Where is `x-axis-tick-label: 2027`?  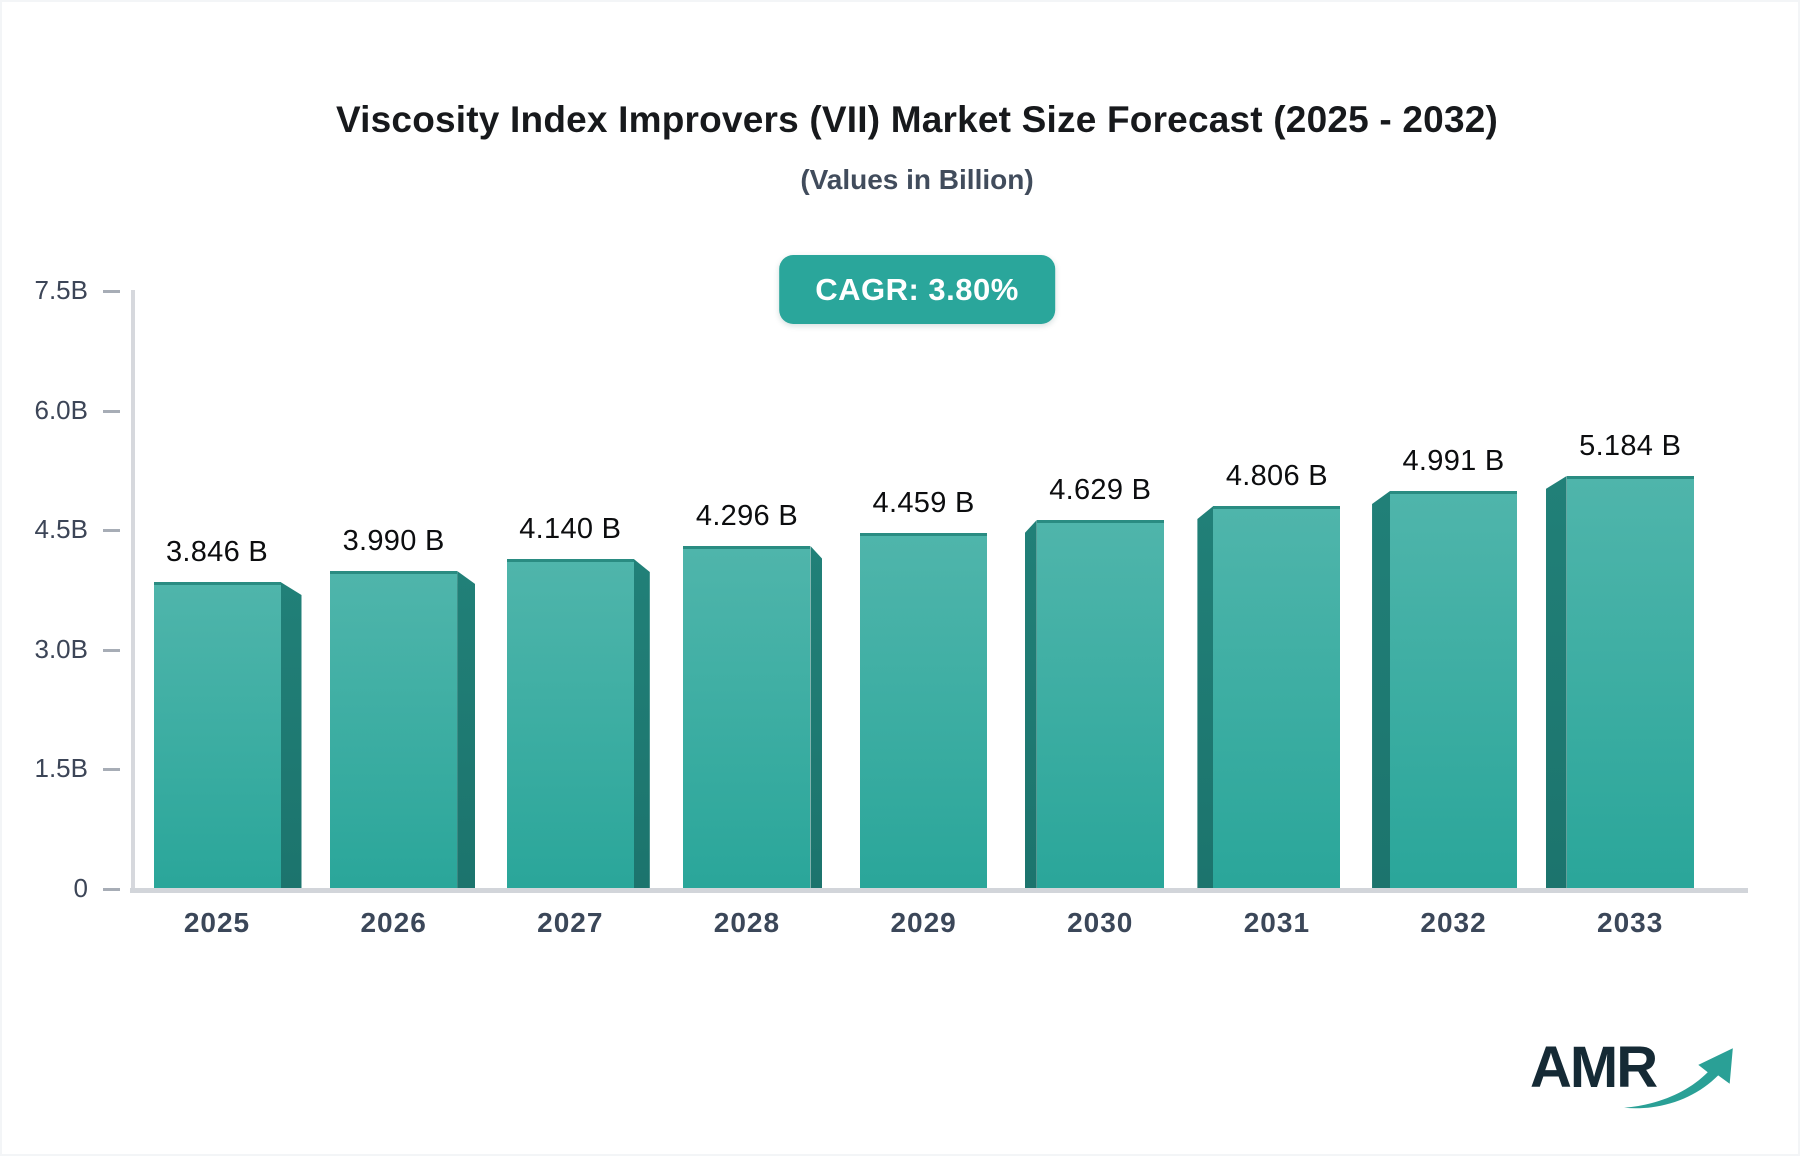 x-axis-tick-label: 2027 is located at coordinates (570, 922).